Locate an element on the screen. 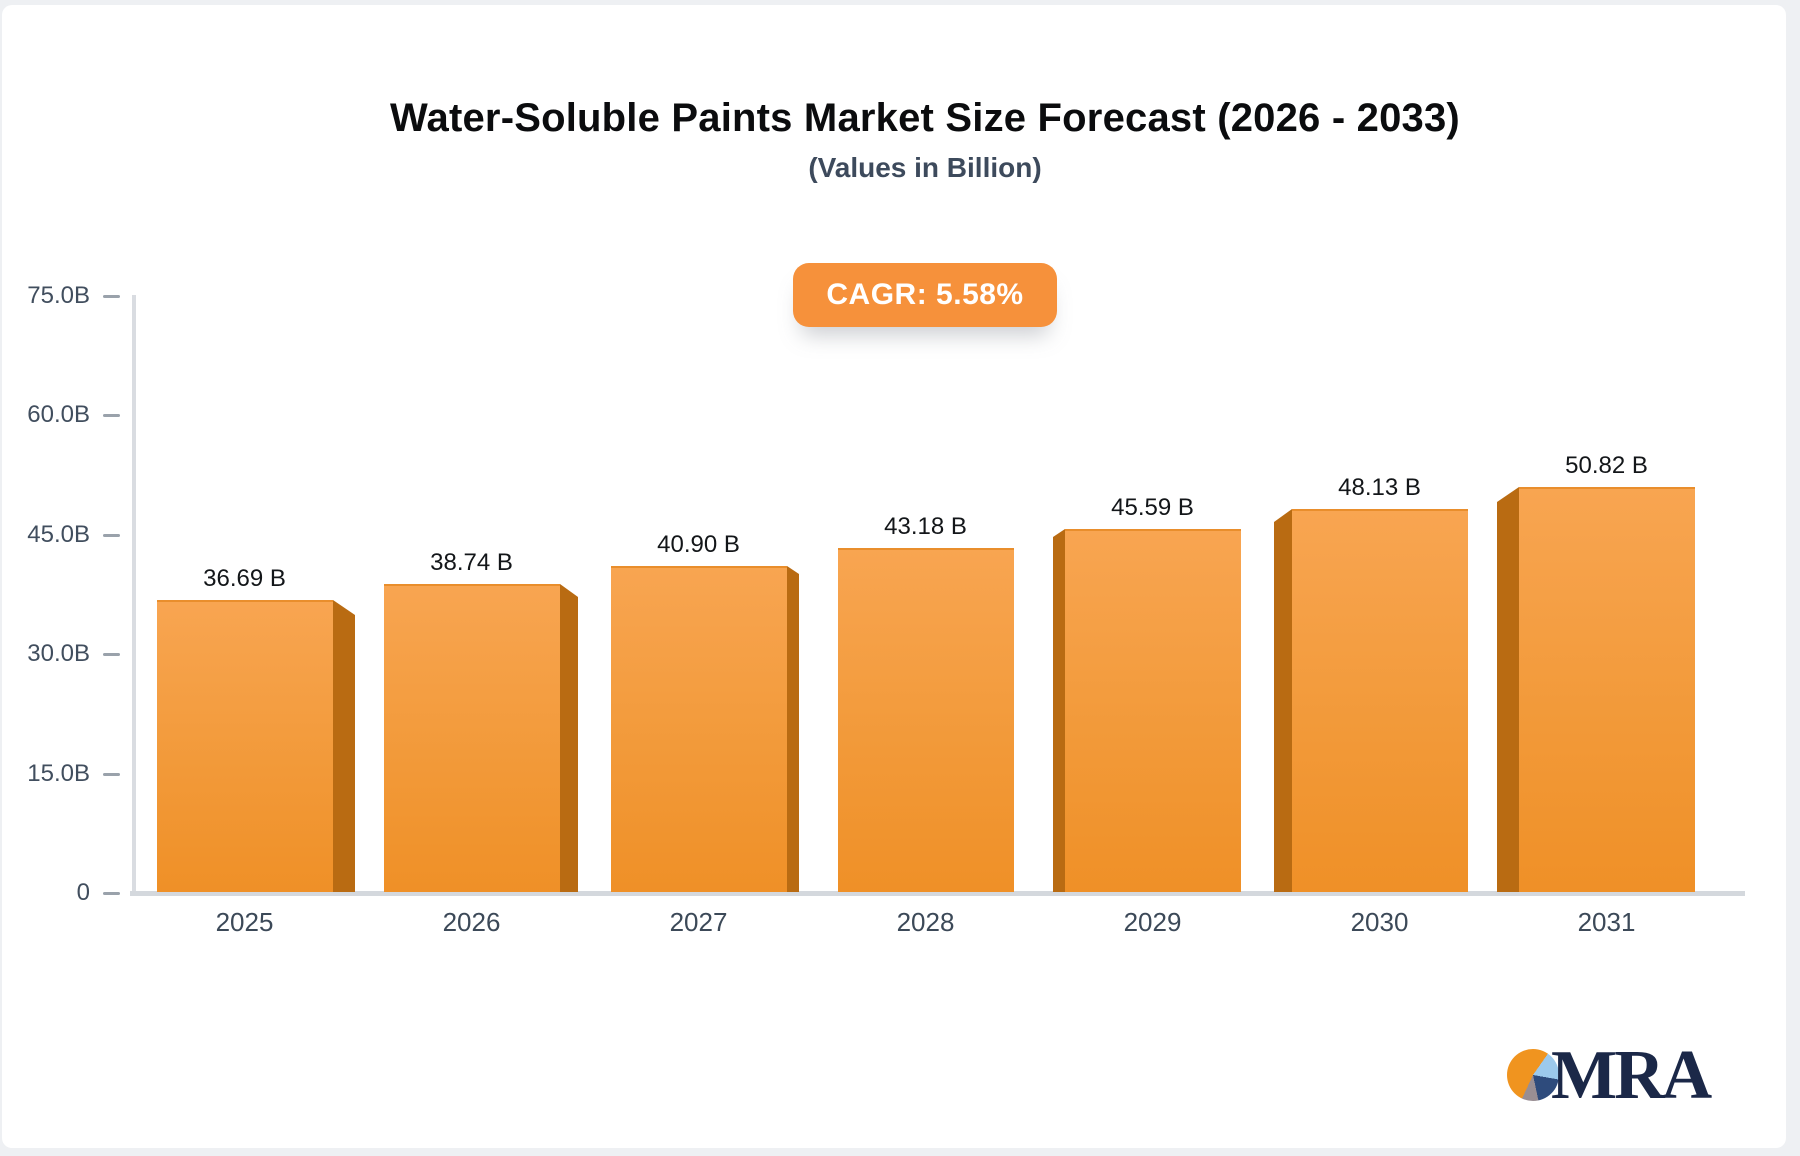 Image resolution: width=1800 pixels, height=1156 pixels. bar-value-label: 45.59 B is located at coordinates (1152, 507).